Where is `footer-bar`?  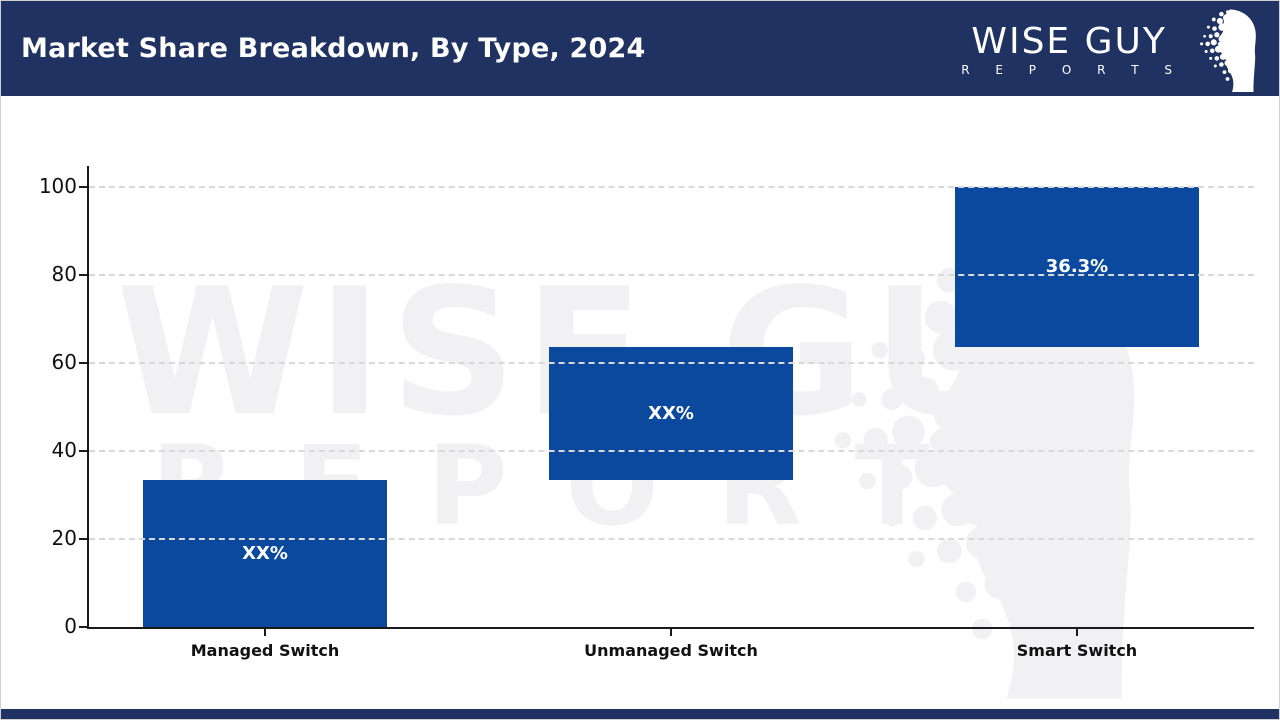
footer-bar is located at coordinates (640, 714).